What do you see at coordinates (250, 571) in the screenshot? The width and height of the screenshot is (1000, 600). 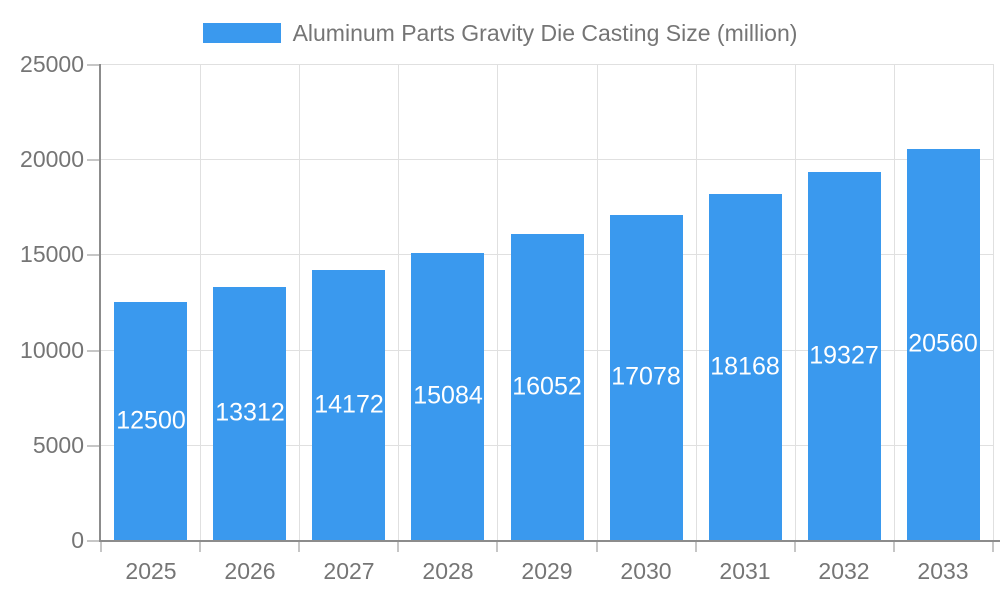 I see `x-tick-label: 2026` at bounding box center [250, 571].